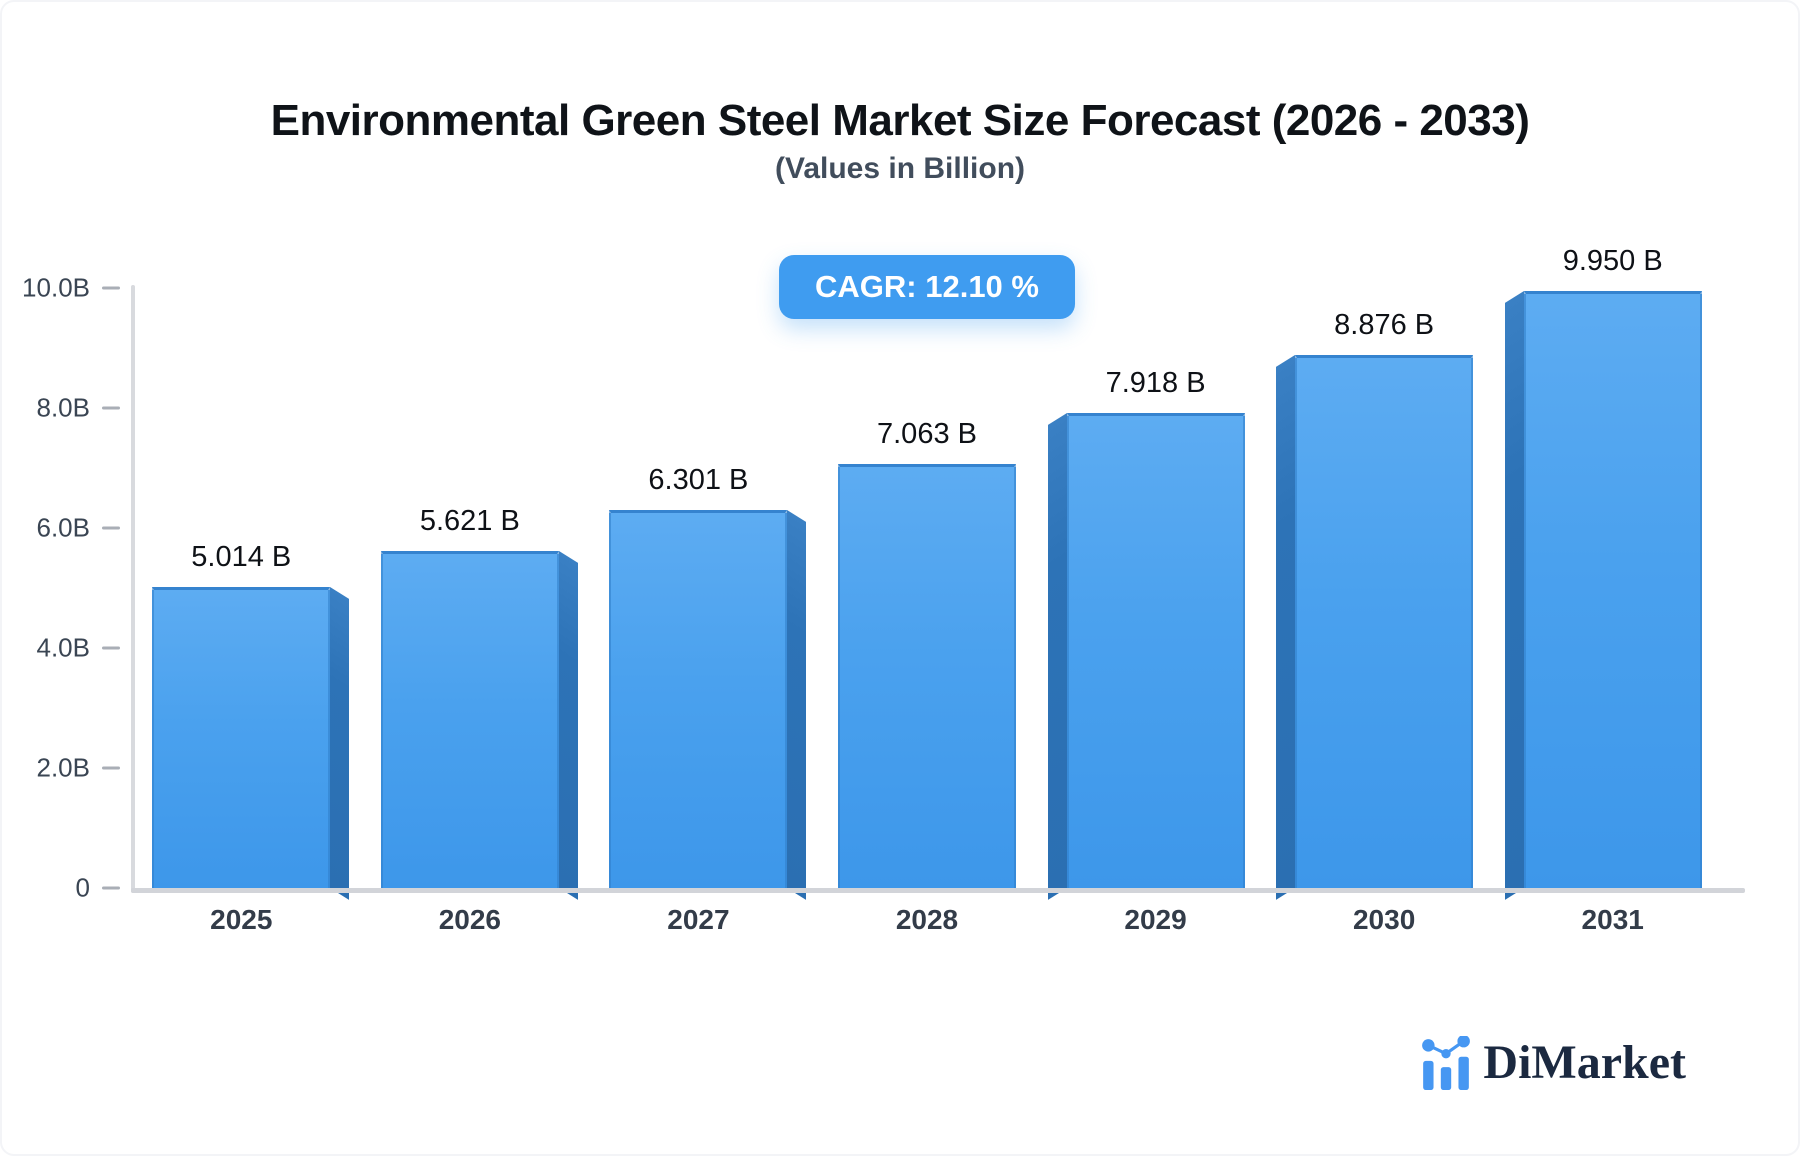 The width and height of the screenshot is (1800, 1156). What do you see at coordinates (469, 919) in the screenshot?
I see `x-axis-label-2026: 2026` at bounding box center [469, 919].